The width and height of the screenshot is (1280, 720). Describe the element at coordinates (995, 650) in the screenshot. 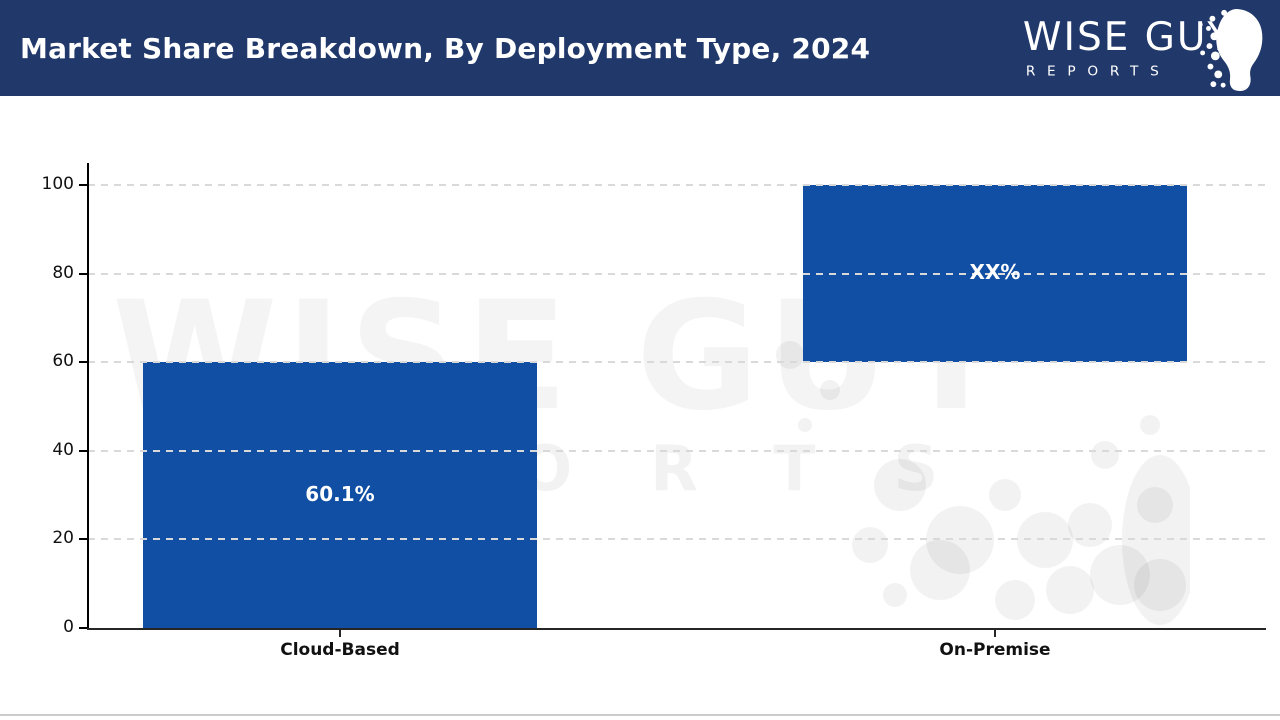

I see `x-category-label-on-premise: On-Premise` at that location.